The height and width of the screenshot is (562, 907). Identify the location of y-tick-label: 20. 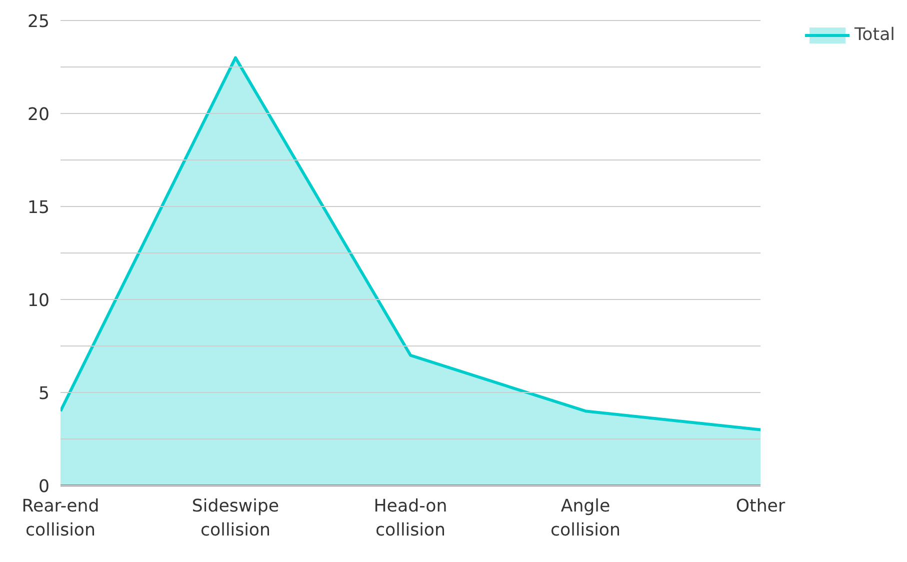
(38, 115).